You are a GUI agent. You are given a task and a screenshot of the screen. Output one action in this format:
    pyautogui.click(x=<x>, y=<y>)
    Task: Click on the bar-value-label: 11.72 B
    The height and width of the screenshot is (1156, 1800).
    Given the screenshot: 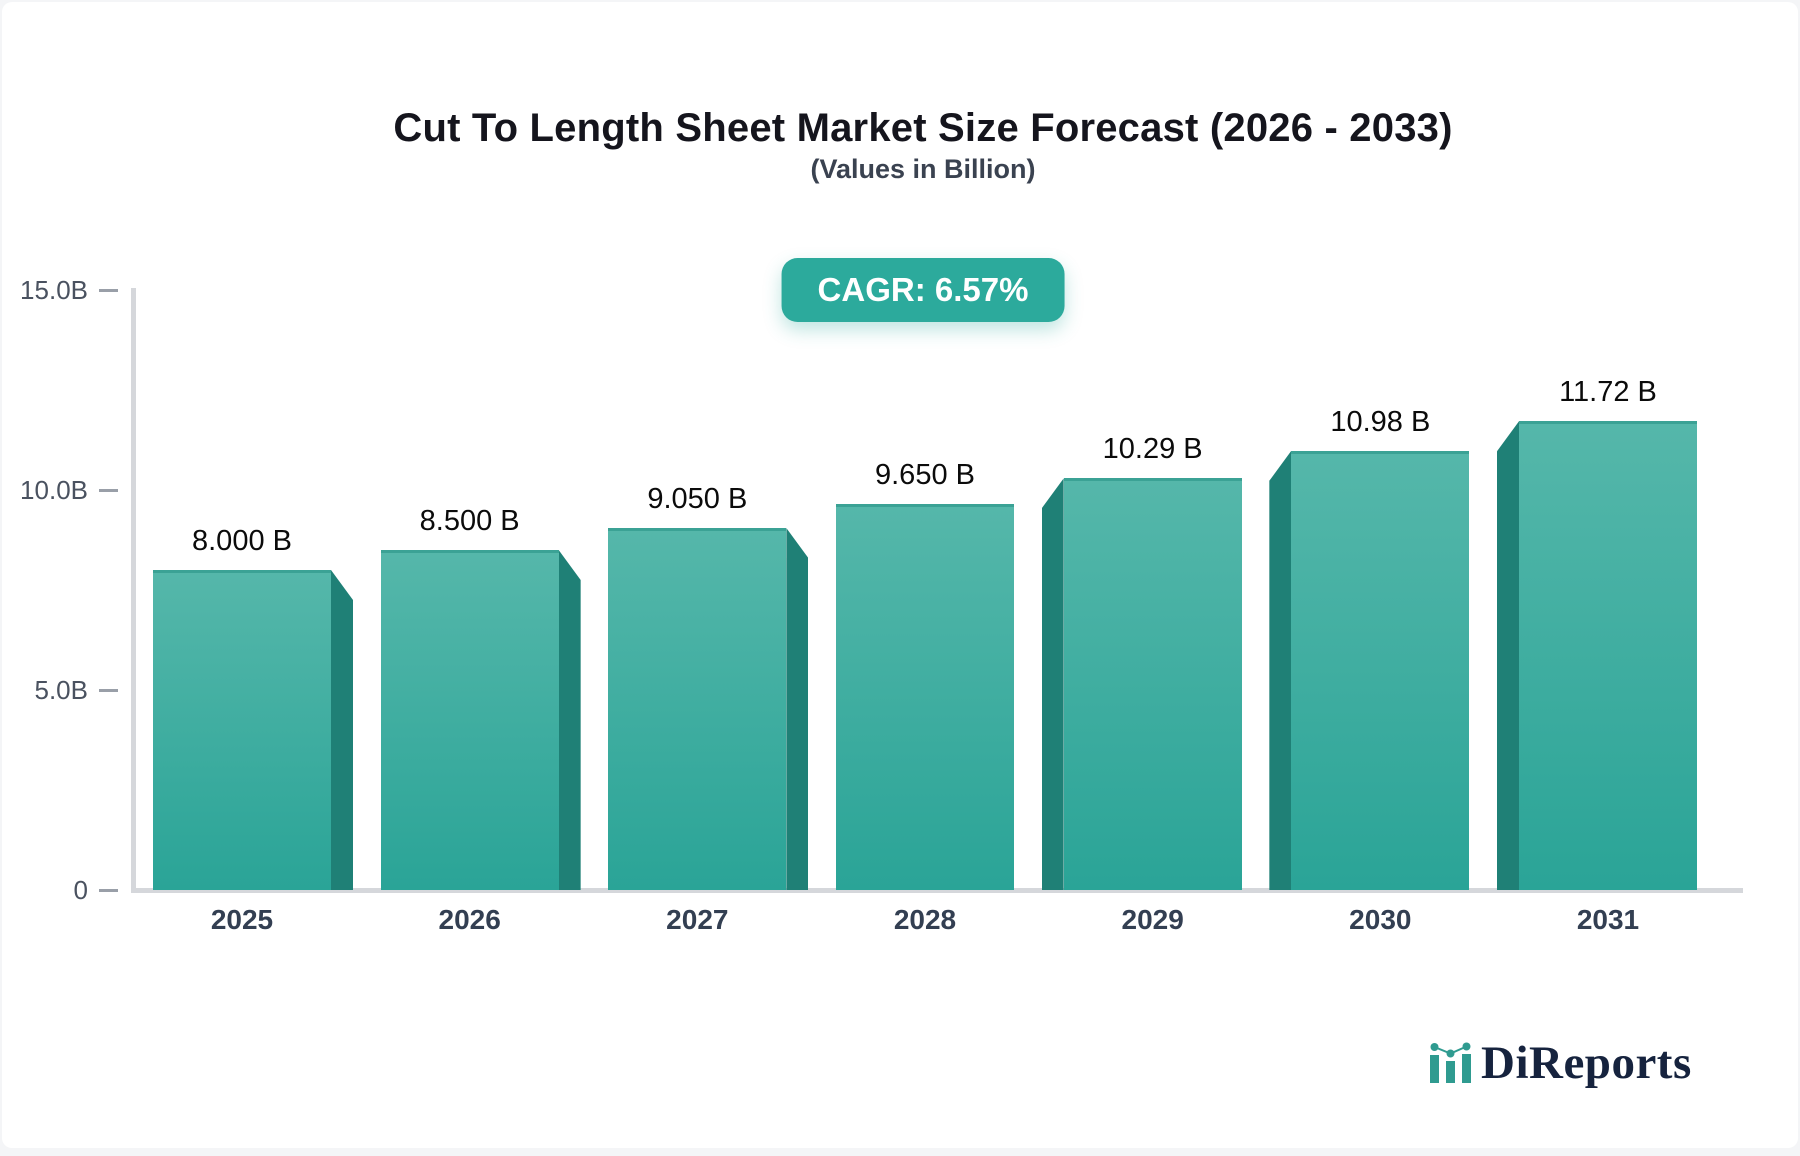 What is the action you would take?
    pyautogui.click(x=1608, y=392)
    